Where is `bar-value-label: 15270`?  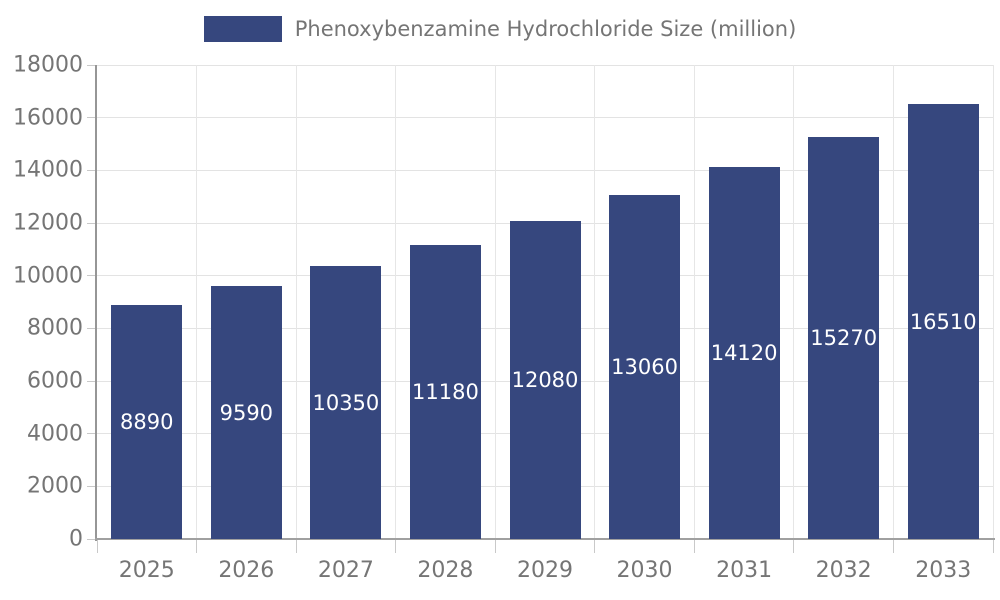 bar-value-label: 15270 is located at coordinates (844, 337).